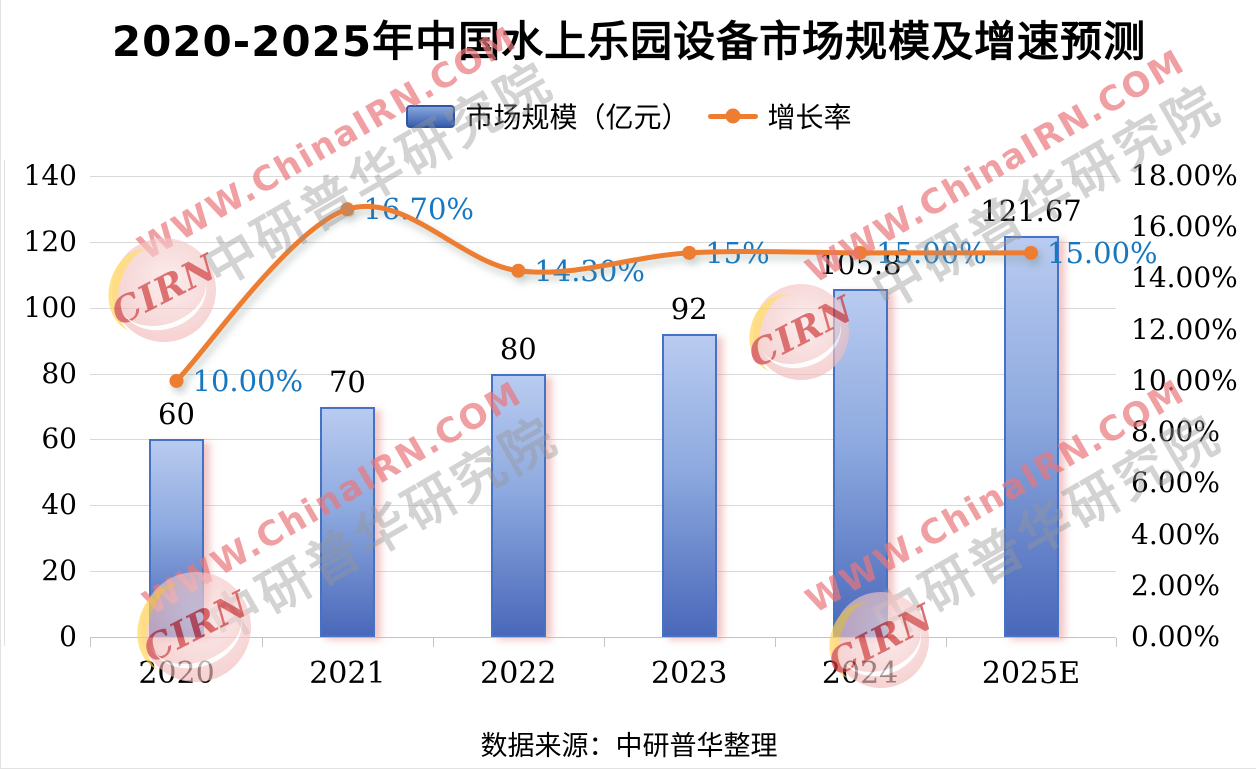  I want to click on legend-line-swatch, so click(732, 116).